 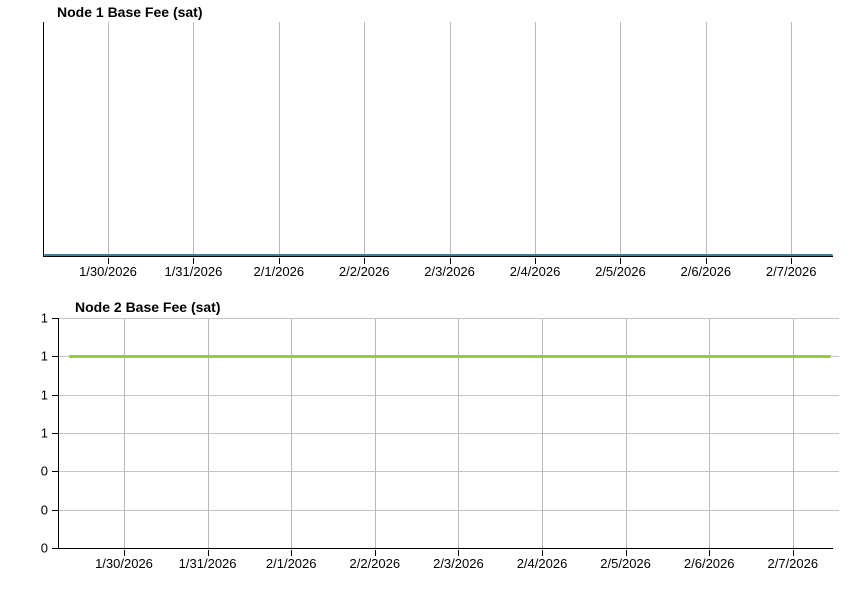 I want to click on chart-title-node1: Node 1 Base Fee (sat), so click(x=130, y=12).